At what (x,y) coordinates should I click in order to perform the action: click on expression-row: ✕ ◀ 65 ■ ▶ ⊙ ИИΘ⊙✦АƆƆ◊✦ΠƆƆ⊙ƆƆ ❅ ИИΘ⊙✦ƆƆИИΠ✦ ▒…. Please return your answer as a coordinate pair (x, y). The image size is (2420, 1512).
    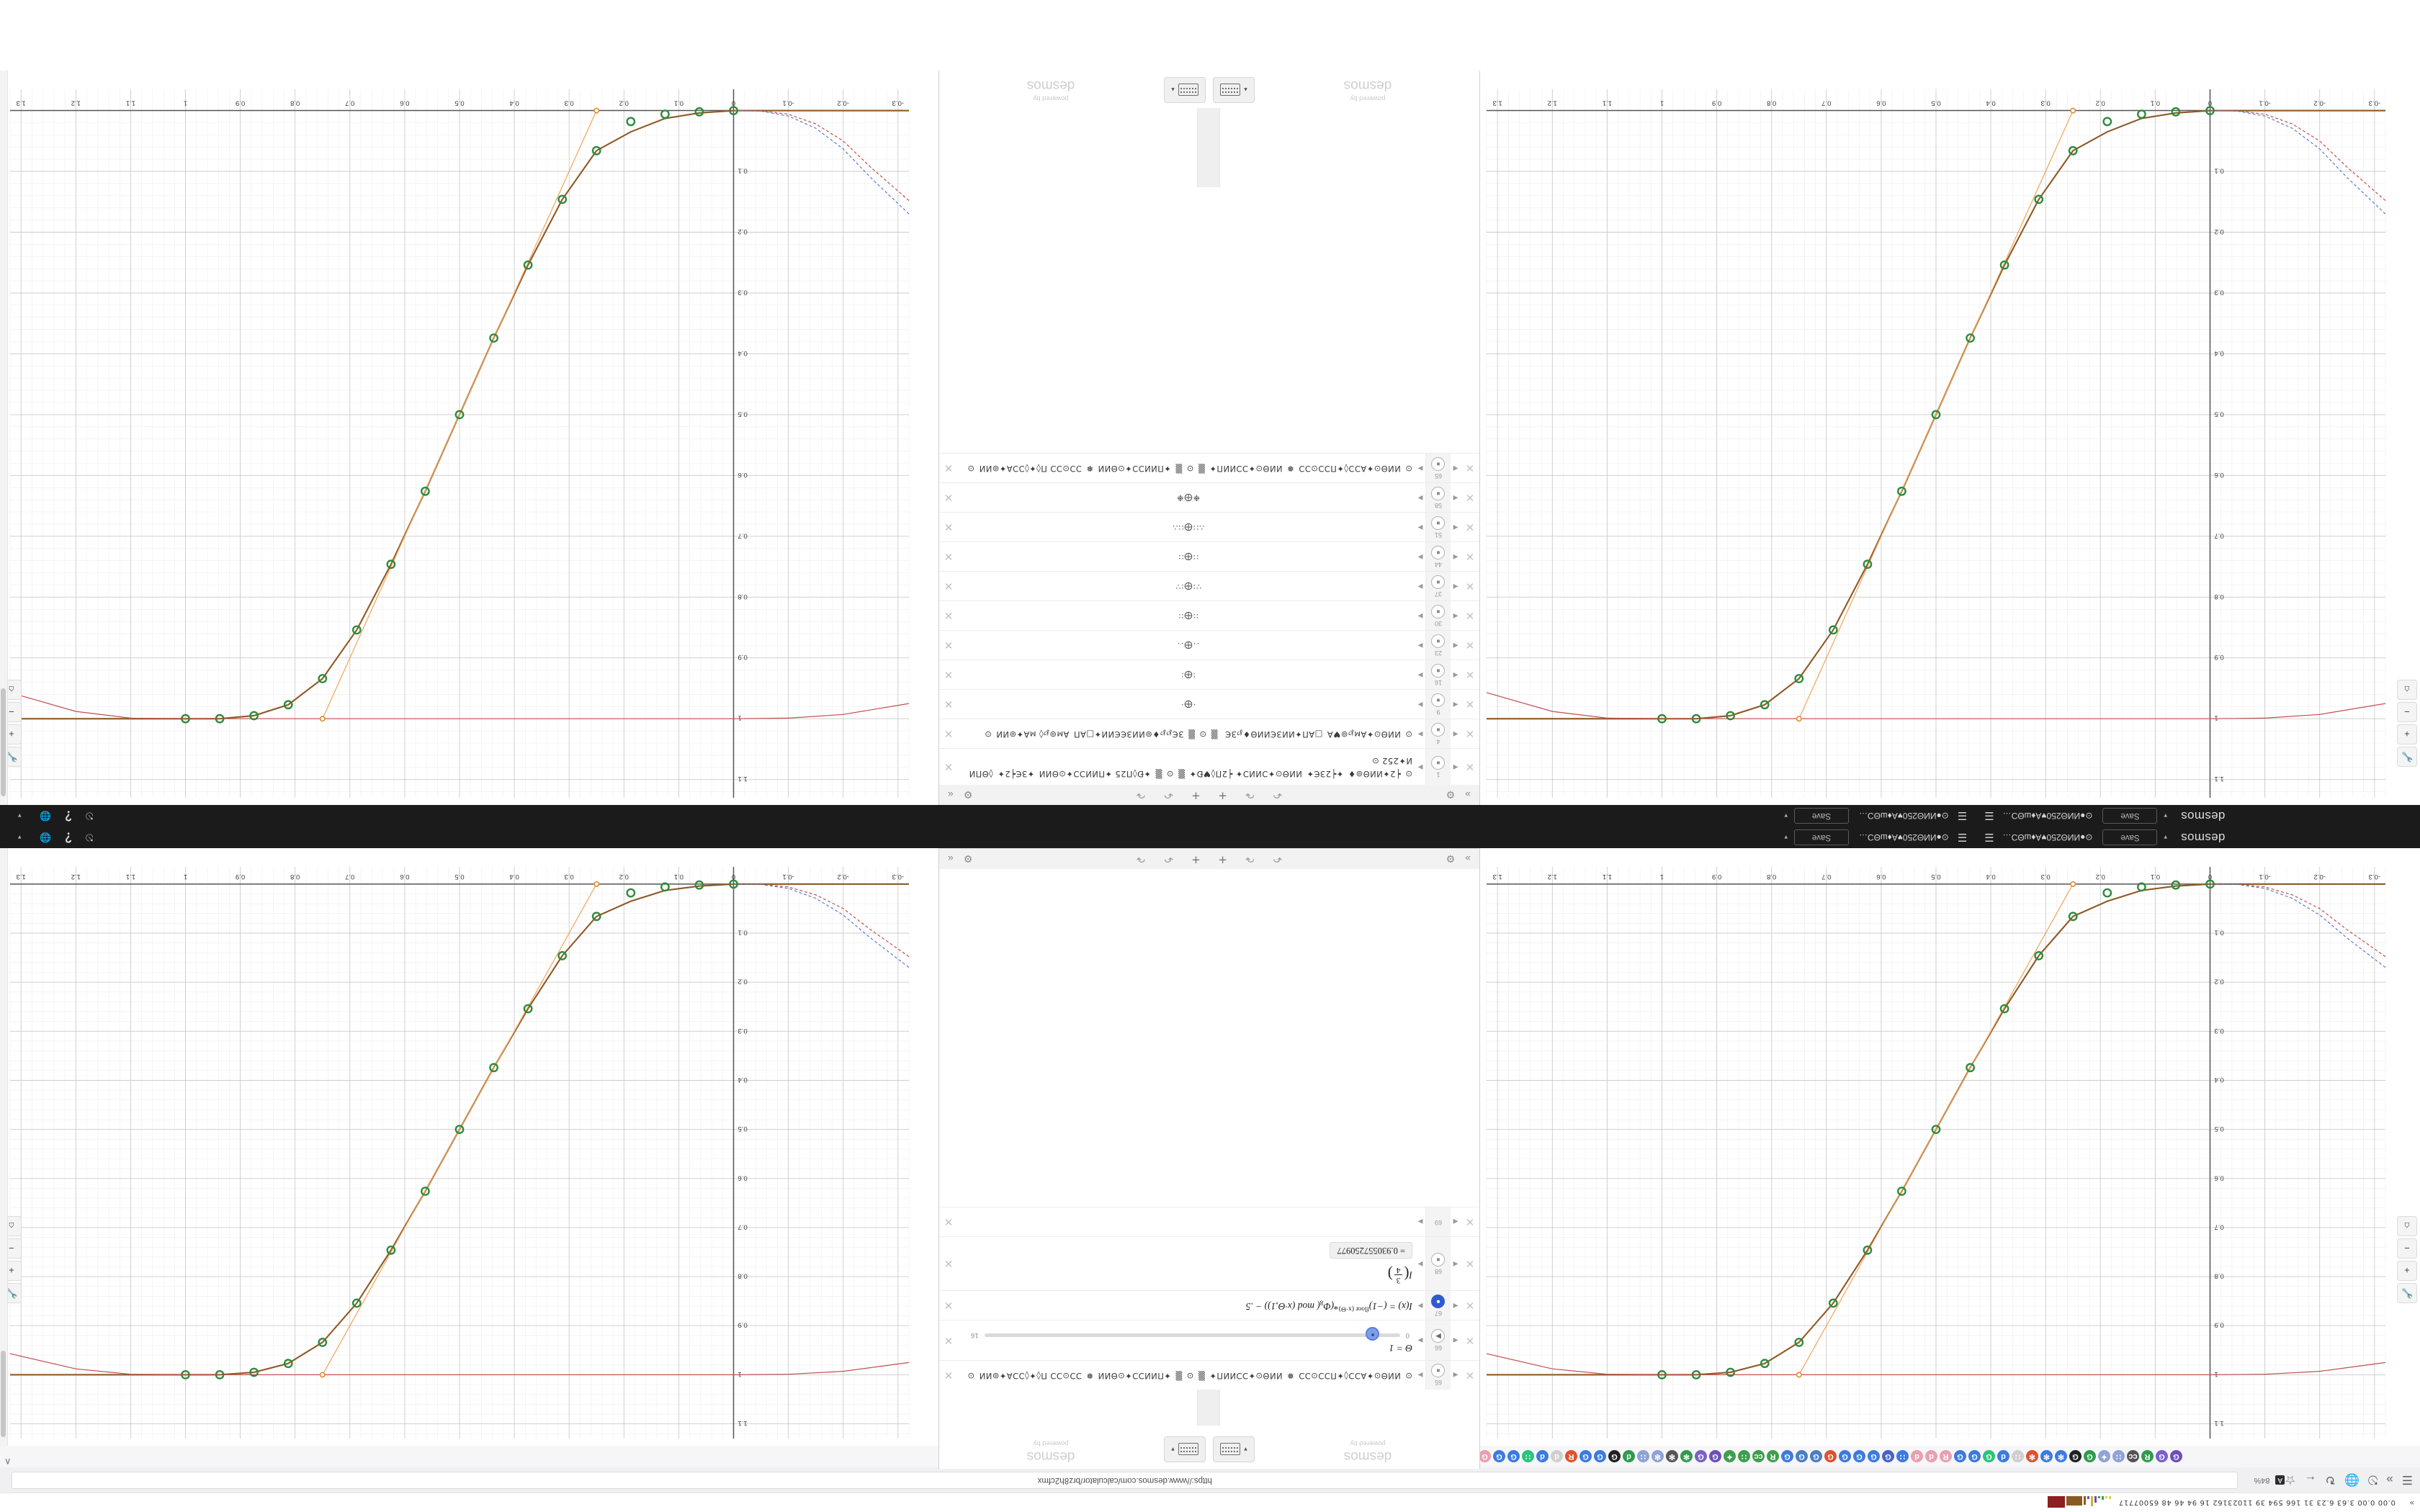
    Looking at the image, I should click on (1209, 468).